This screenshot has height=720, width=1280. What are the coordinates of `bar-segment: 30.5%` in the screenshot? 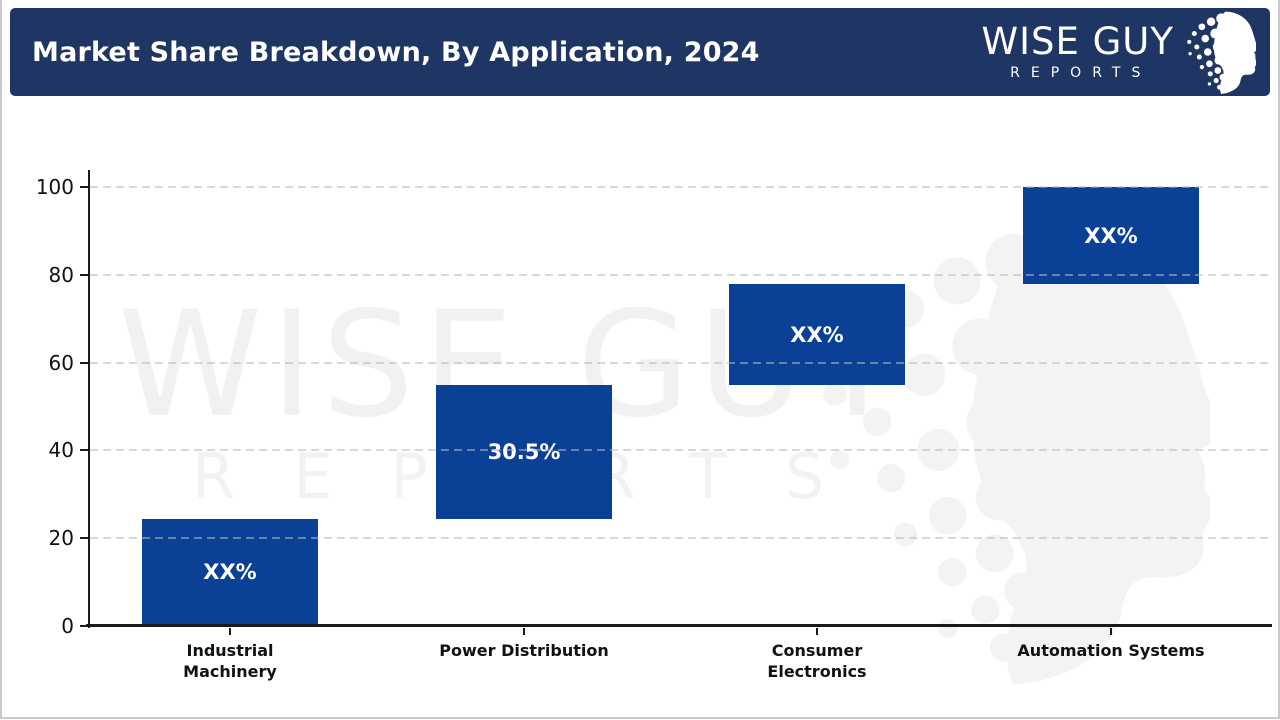 It's located at (524, 451).